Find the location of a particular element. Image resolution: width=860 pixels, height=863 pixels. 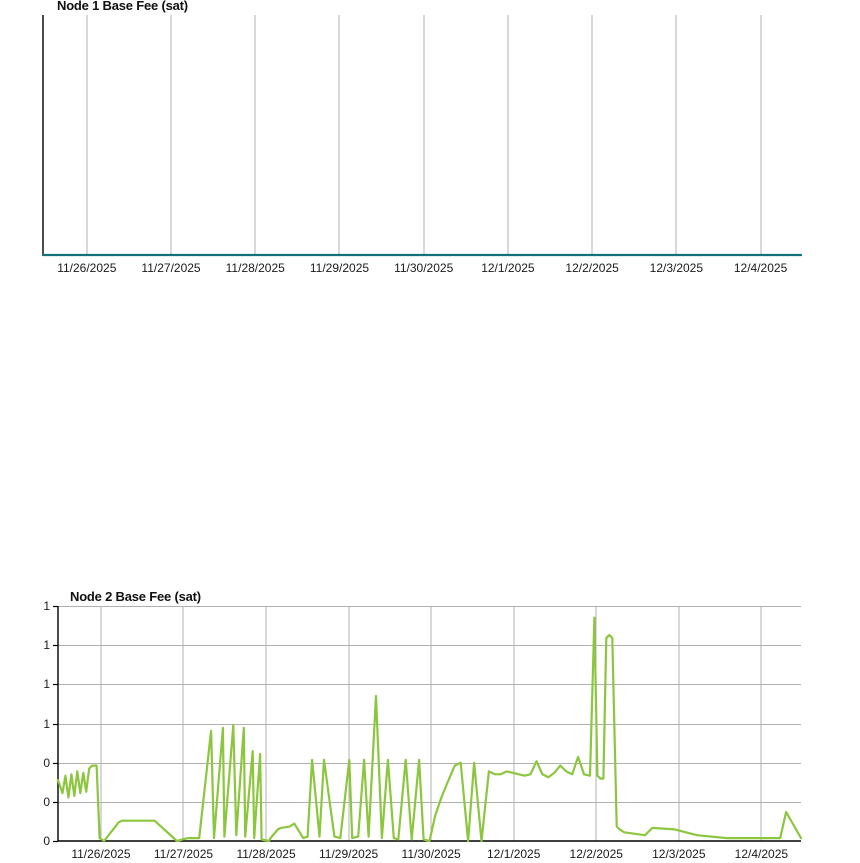

chart-1-x-tick-3: 11/29/2025 is located at coordinates (339, 268).